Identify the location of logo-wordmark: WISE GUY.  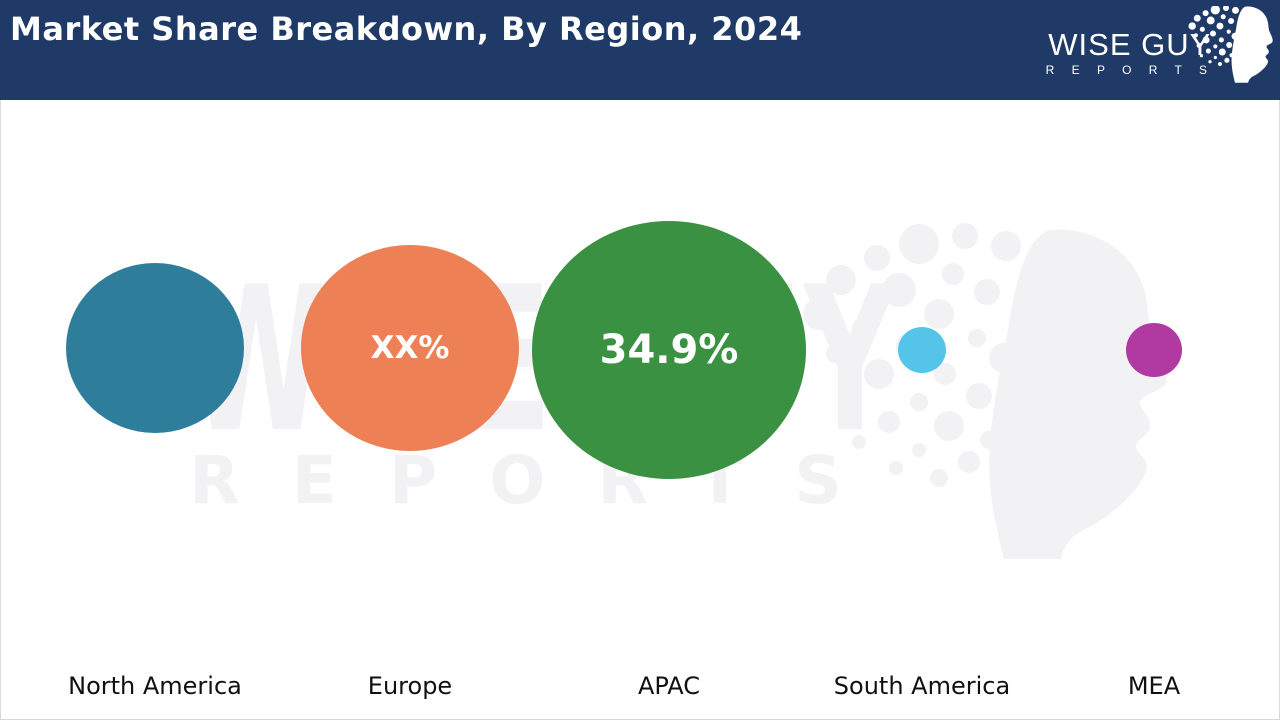
(1130, 44).